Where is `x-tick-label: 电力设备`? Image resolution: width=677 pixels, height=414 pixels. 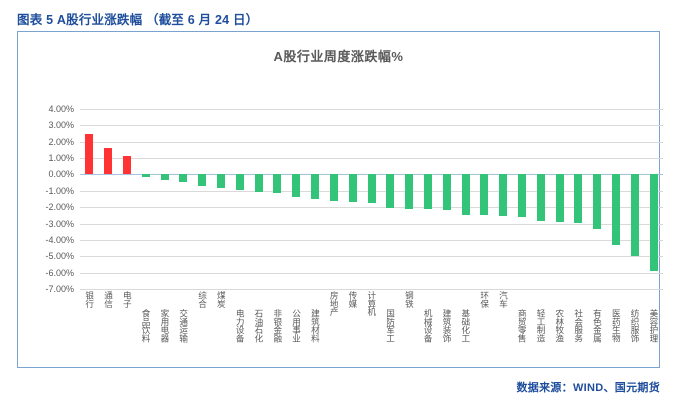
x-tick-label: 电力设备 is located at coordinates (240, 326).